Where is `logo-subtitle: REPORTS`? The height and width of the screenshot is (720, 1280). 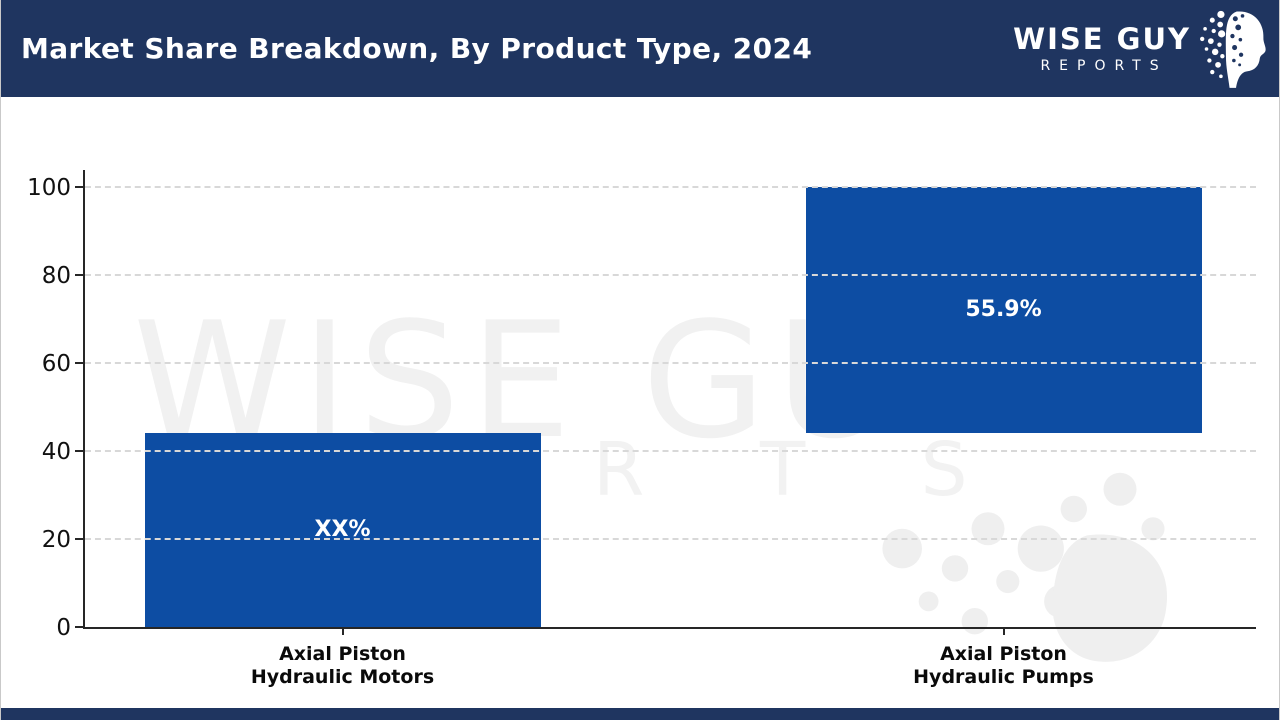 logo-subtitle: REPORTS is located at coordinates (1104, 65).